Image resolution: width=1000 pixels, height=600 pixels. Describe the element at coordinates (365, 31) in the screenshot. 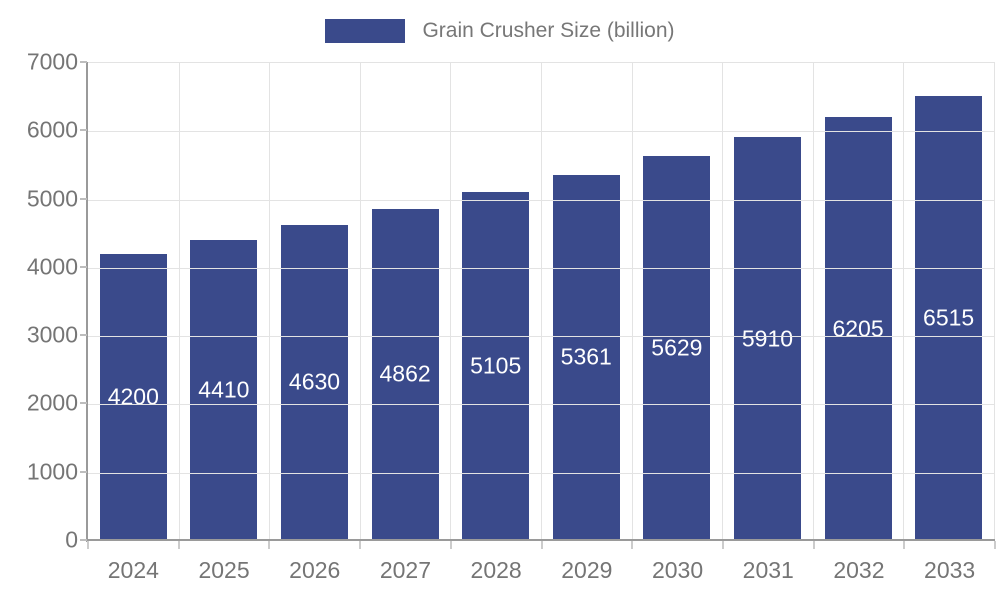

I see `legend-swatch` at that location.